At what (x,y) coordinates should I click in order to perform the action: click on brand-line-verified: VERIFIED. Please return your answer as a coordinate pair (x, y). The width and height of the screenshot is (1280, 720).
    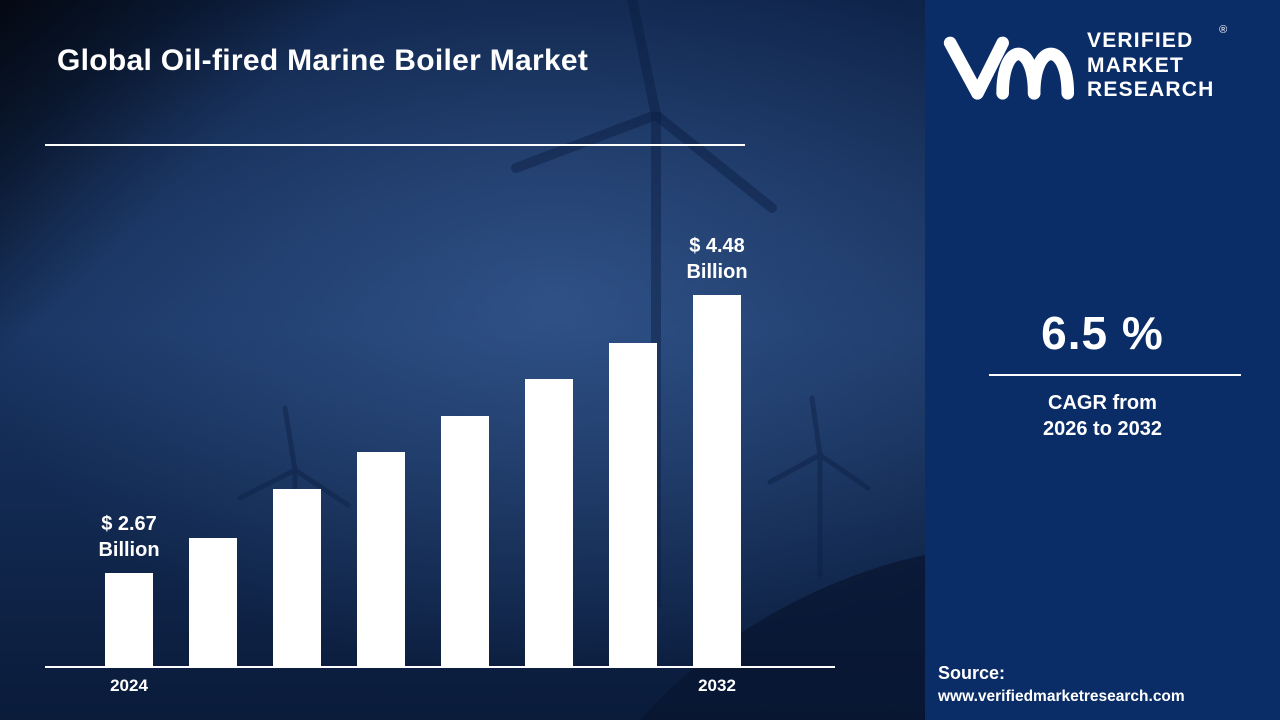
    Looking at the image, I should click on (1140, 41).